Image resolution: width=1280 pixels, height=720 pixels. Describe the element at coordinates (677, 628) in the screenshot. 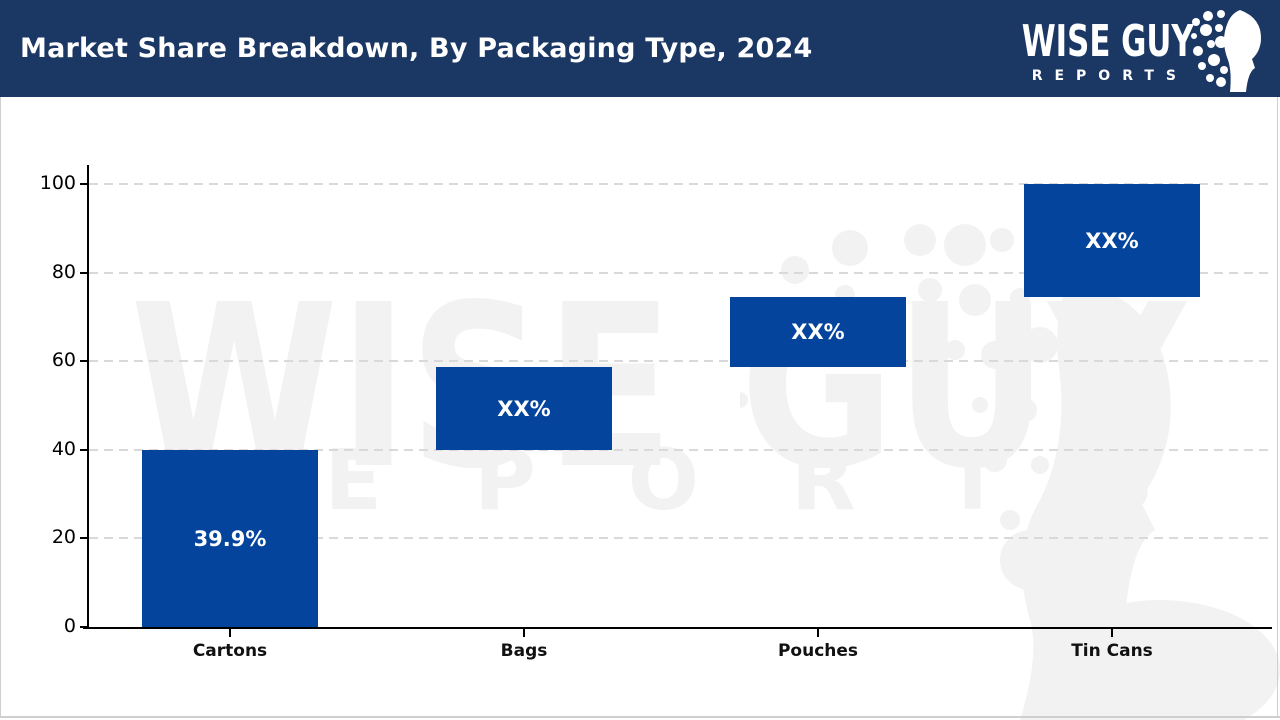

I see `x-axis` at that location.